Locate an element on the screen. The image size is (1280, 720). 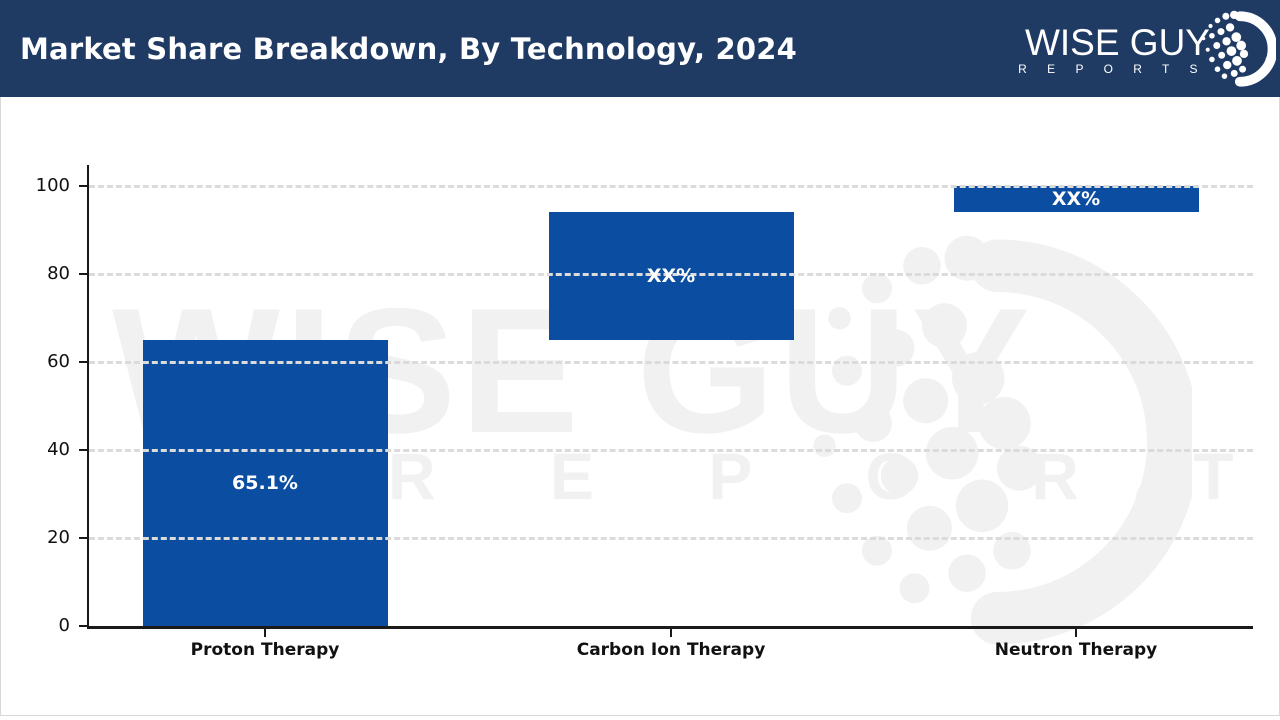
brand-logo: WISE GUY R E P O R T S is located at coordinates (1147, 48).